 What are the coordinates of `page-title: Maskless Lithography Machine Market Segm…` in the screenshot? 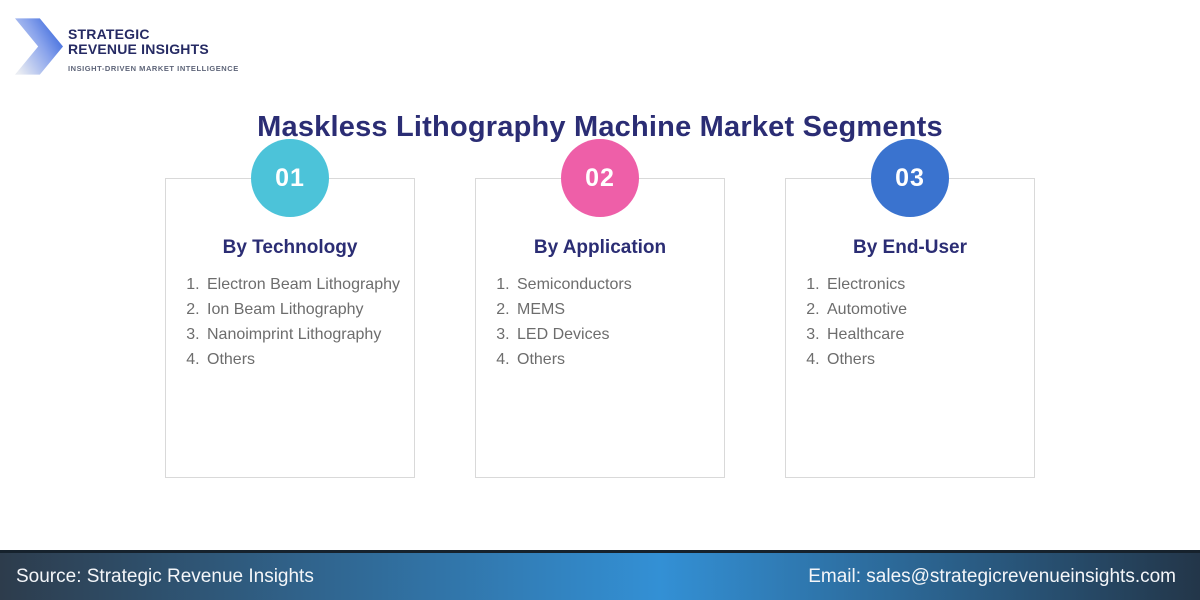 It's located at (600, 127).